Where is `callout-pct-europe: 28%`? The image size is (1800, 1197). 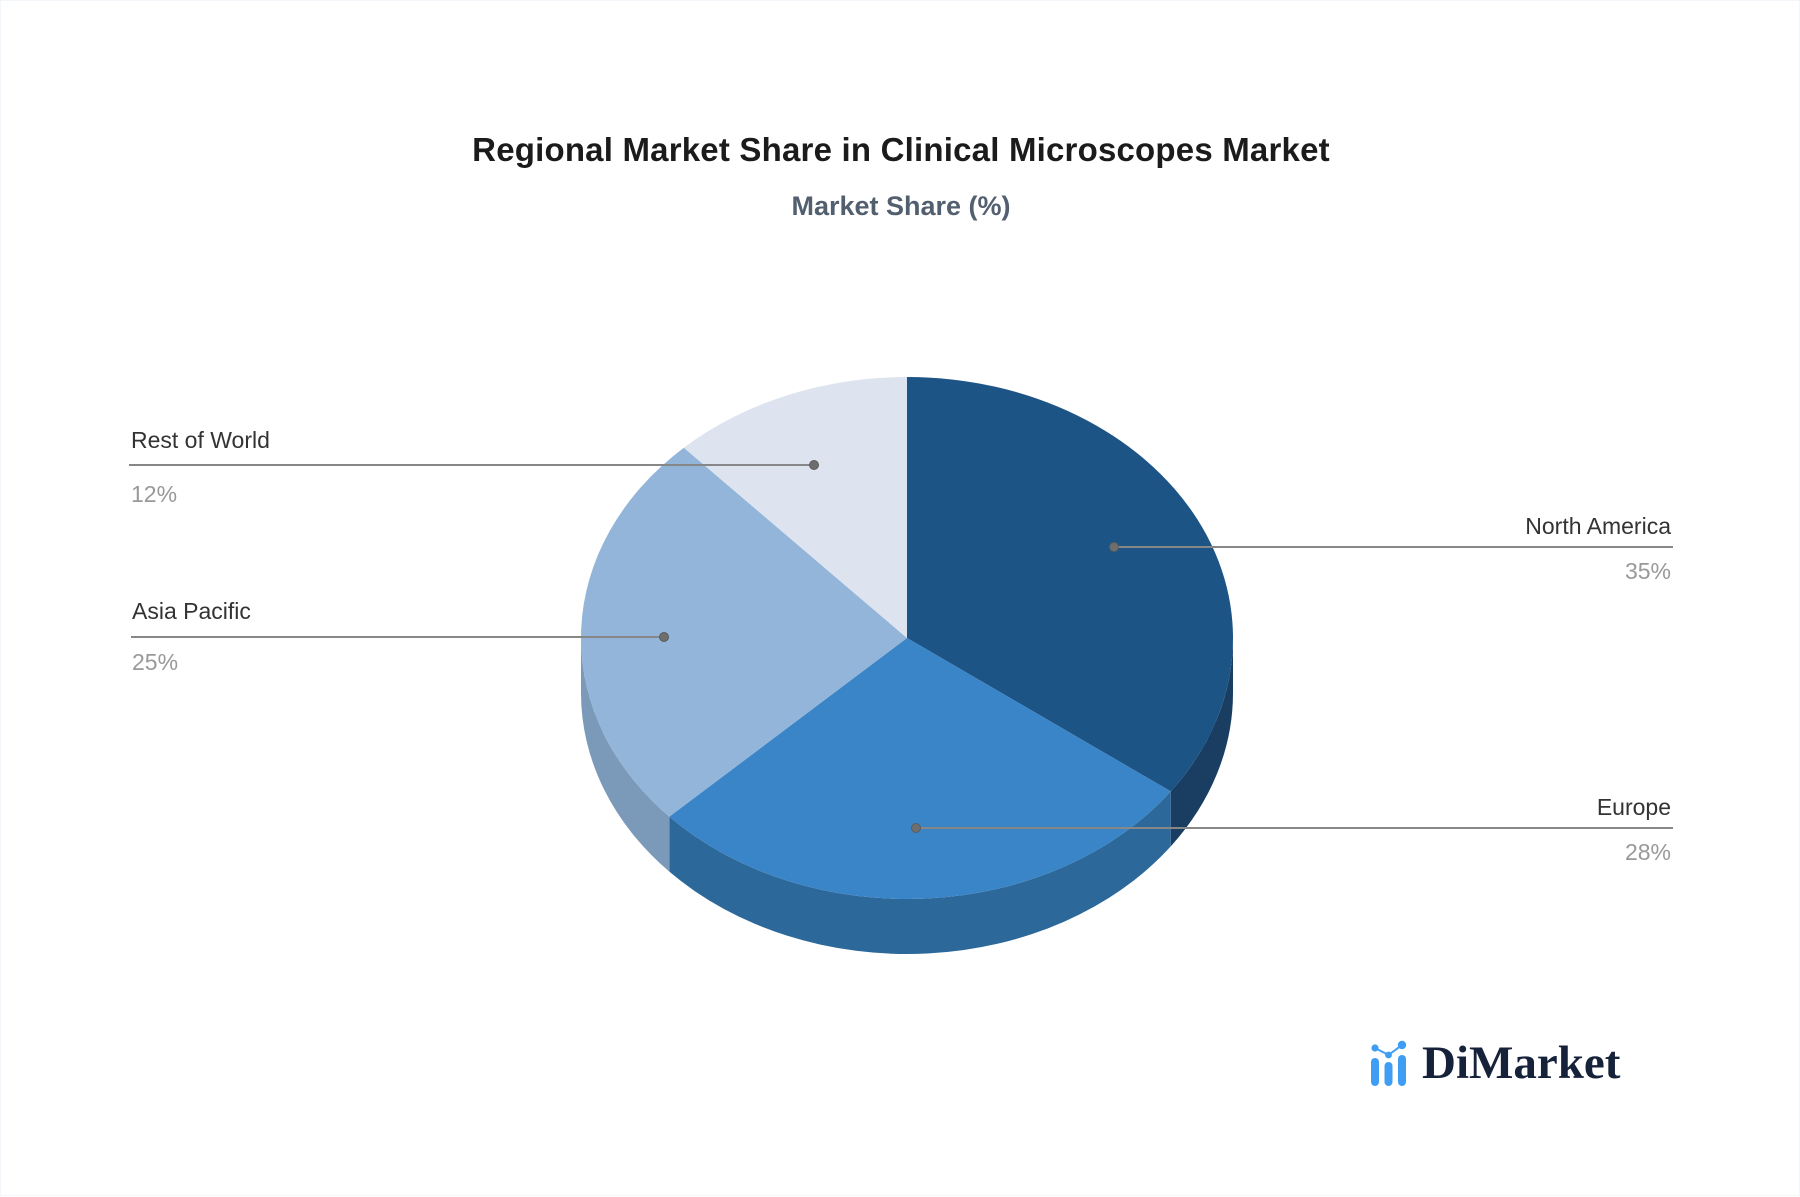
callout-pct-europe: 28% is located at coordinates (1647, 852).